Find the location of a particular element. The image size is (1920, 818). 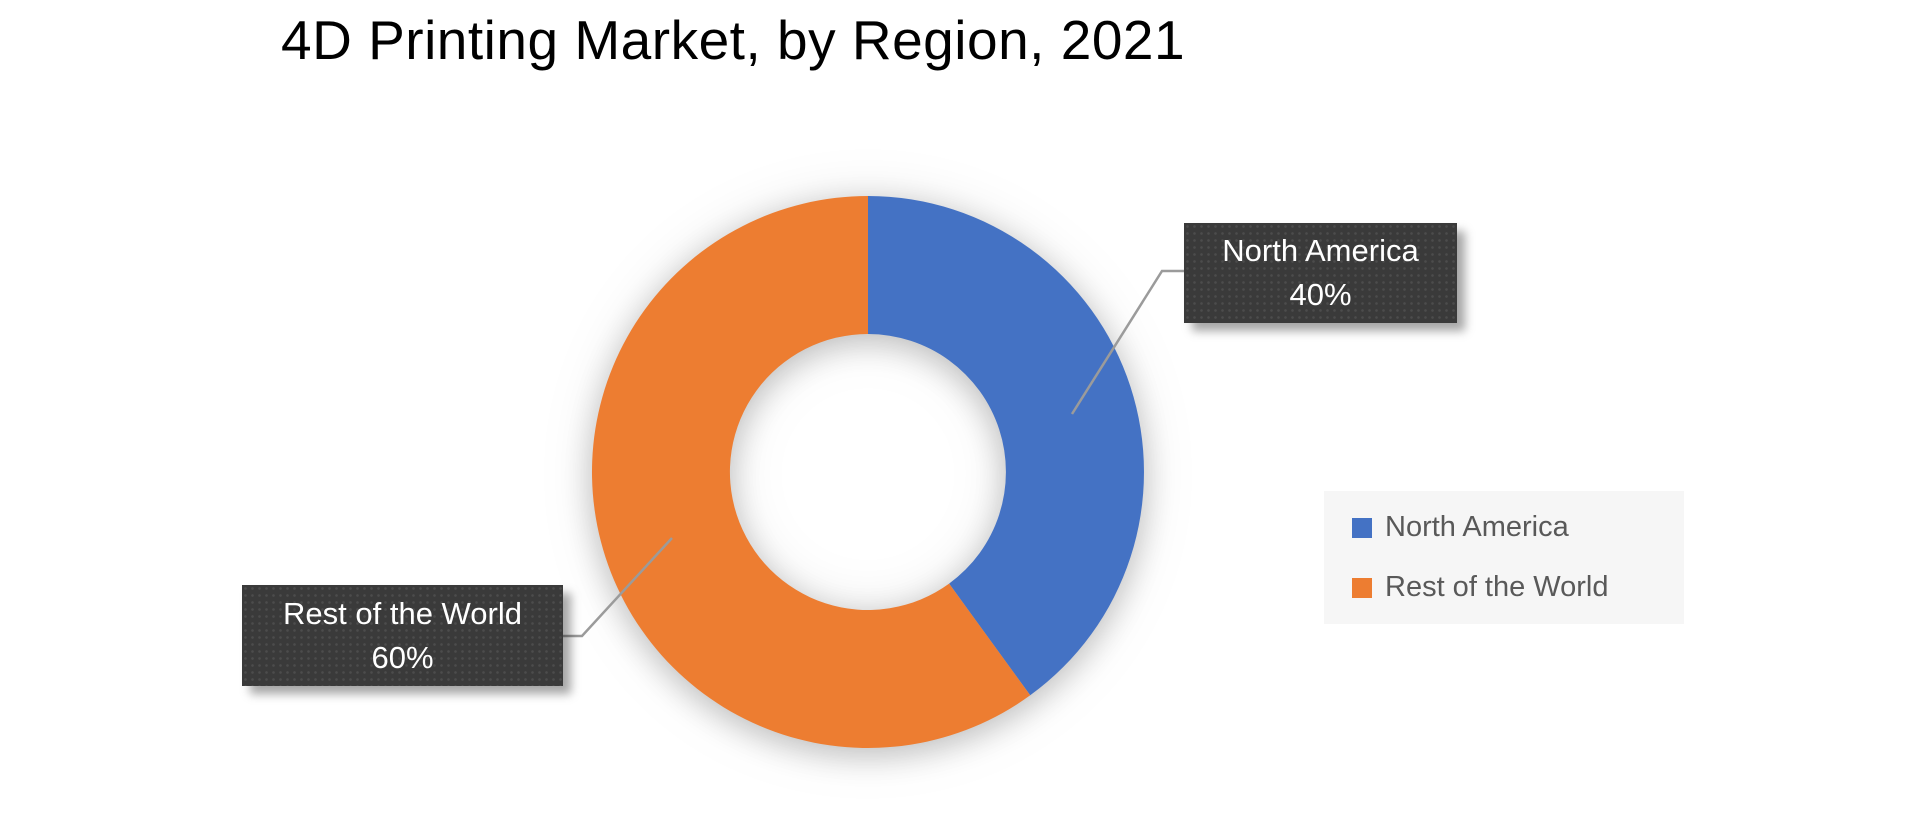

chart-title: 4D Printing Market, by Region, 2021 is located at coordinates (733, 40).